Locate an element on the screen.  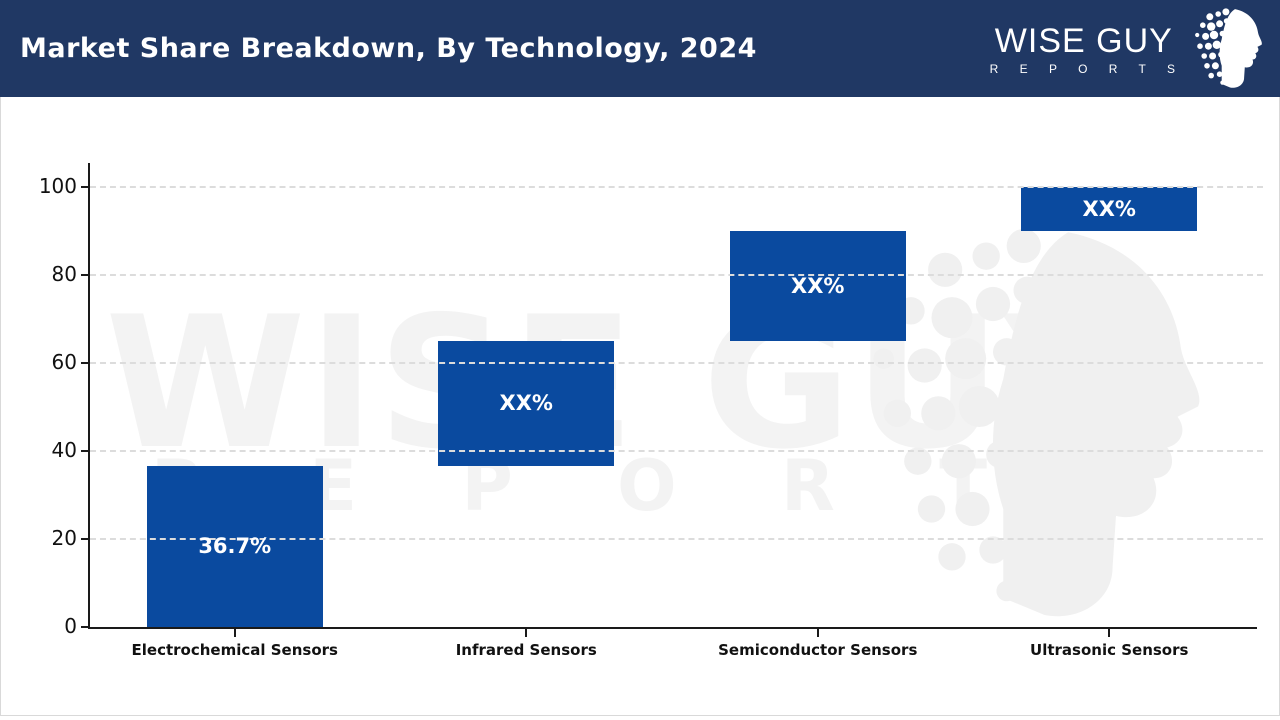
bar-value-label: 36.7% is located at coordinates (235, 546).